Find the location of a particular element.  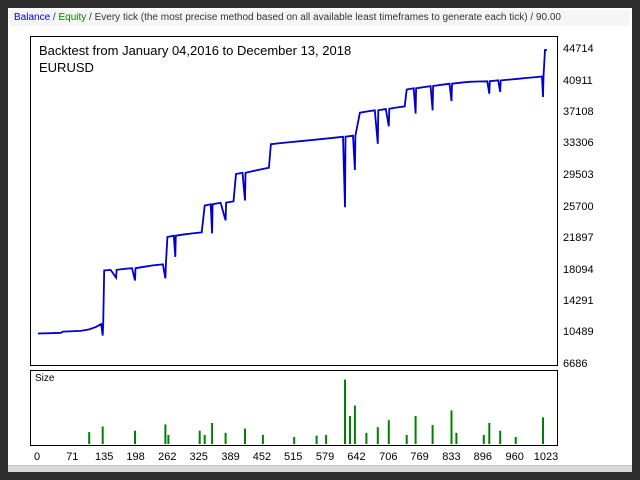

y-axis-label: 21897 is located at coordinates (578, 238).